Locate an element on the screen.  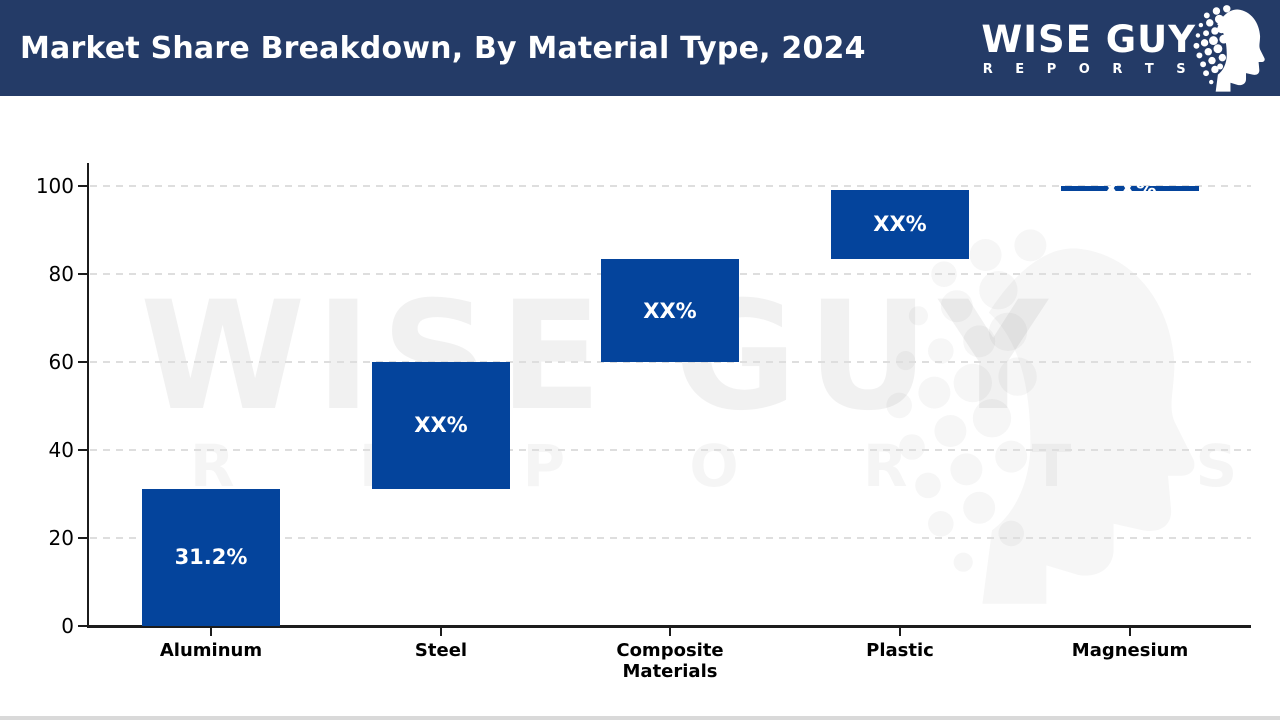
brand-logo-text: WISE GUY R E P O R T S is located at coordinates (1088, 48).